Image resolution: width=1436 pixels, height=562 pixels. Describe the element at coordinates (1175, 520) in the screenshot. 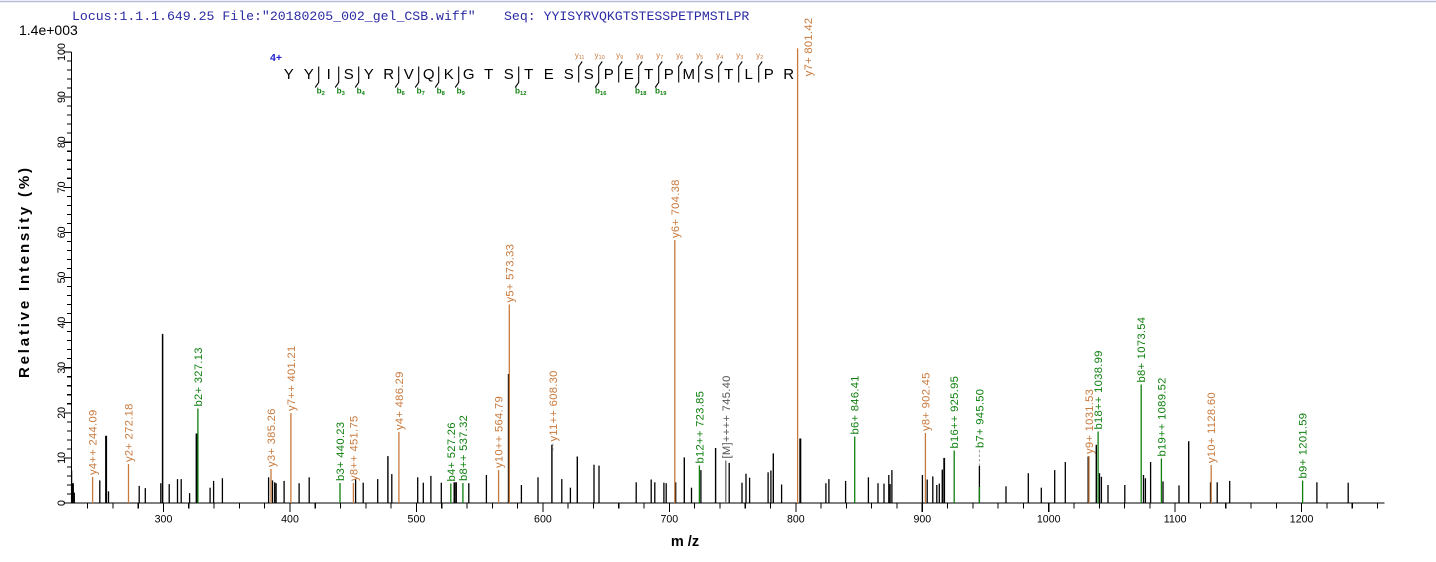

I see `svg-text: 1100` at that location.